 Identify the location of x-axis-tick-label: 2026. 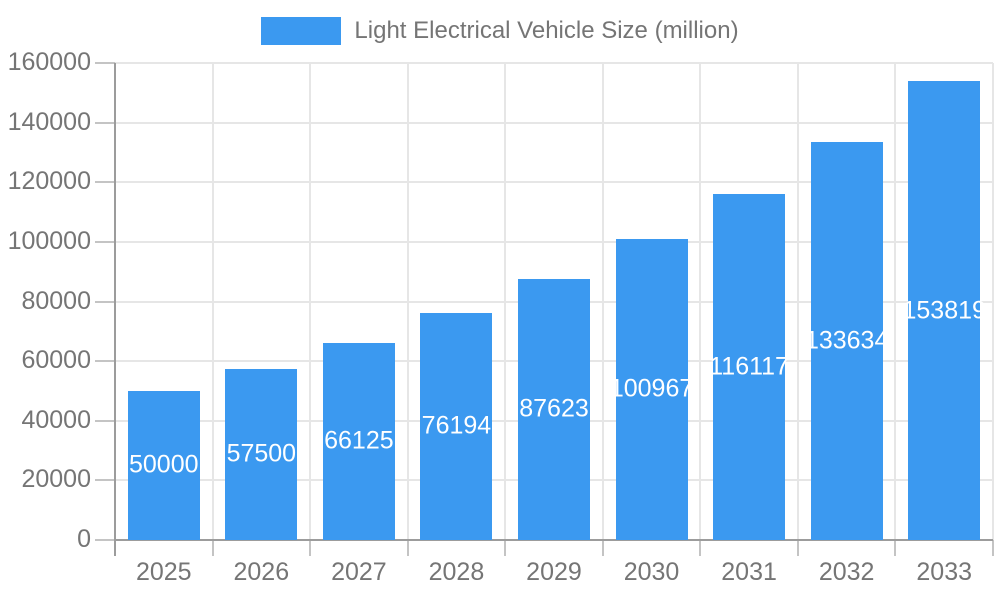
(261, 572).